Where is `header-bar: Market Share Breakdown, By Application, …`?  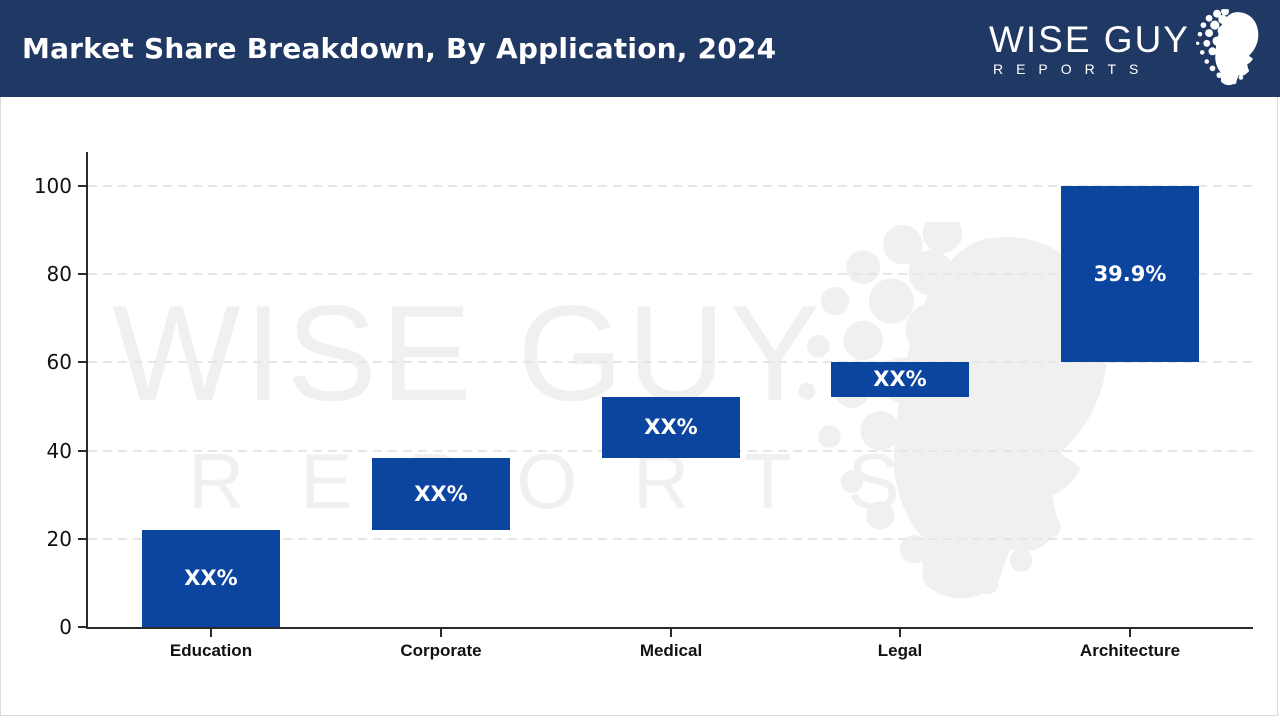 header-bar: Market Share Breakdown, By Application, … is located at coordinates (640, 48).